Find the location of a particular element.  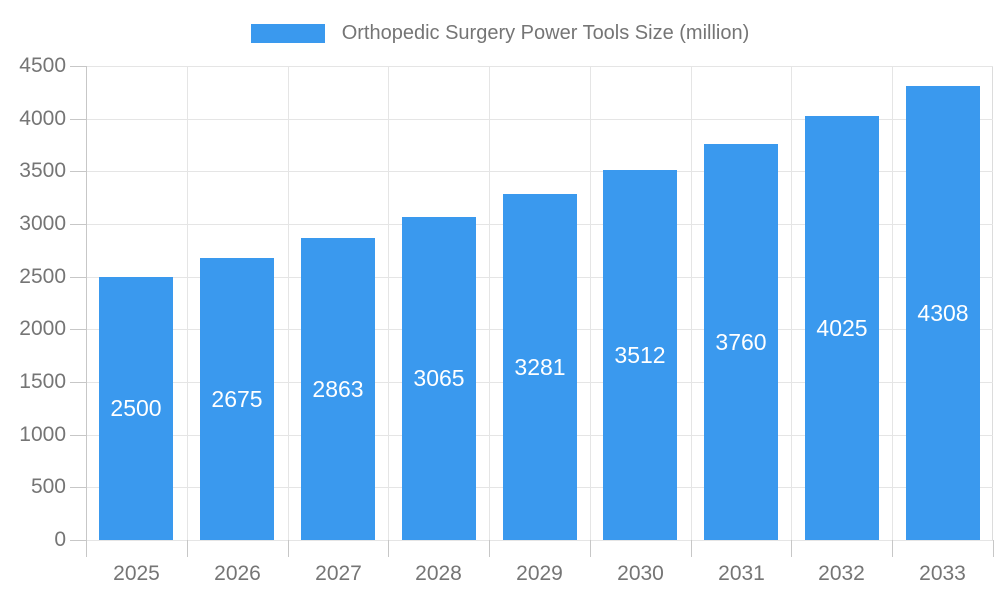

bar-2026: 2675 is located at coordinates (237, 399).